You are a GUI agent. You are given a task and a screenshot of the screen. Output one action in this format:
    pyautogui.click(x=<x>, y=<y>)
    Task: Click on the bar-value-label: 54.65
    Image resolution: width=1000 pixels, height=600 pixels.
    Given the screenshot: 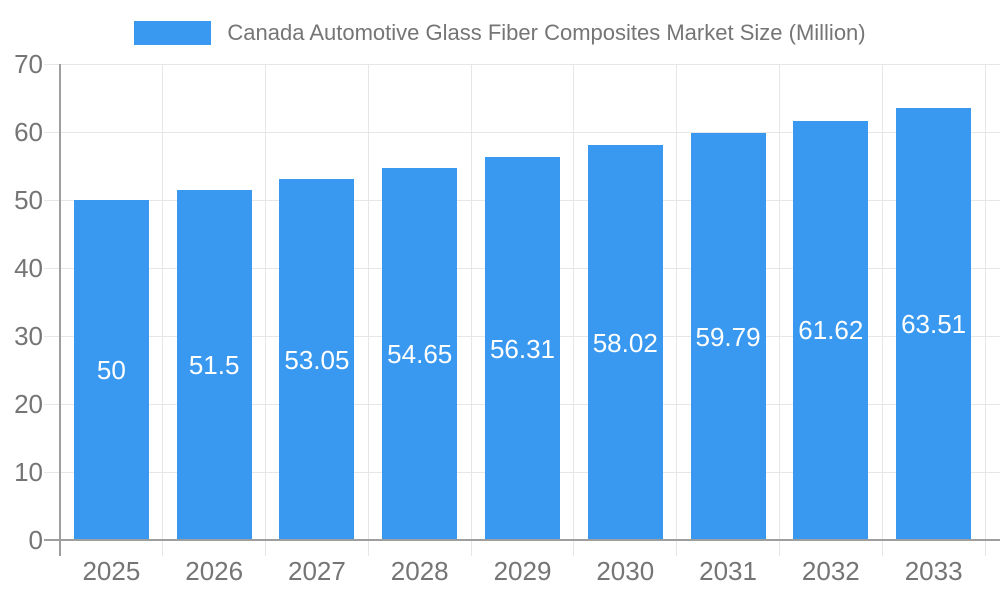 What is the action you would take?
    pyautogui.click(x=420, y=354)
    